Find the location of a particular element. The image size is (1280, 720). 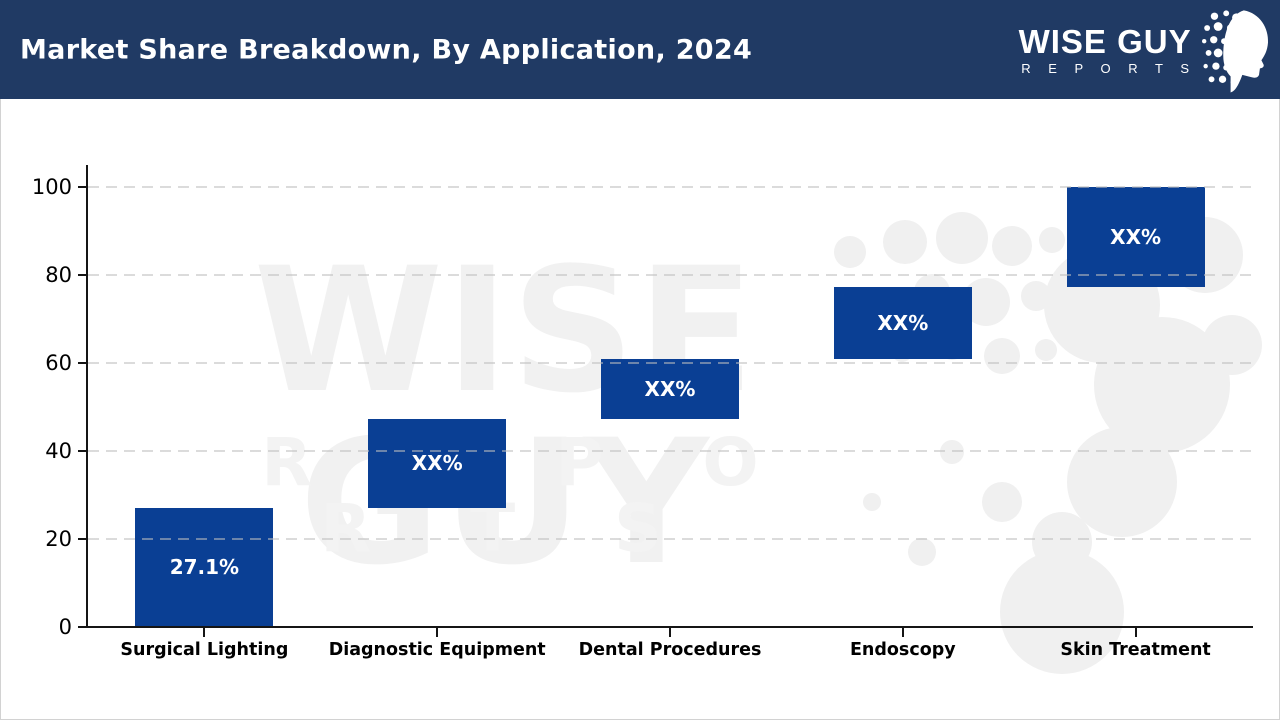

wiseguy-logo-text: WISE GUY R E P O R T S is located at coordinates (1105, 50).